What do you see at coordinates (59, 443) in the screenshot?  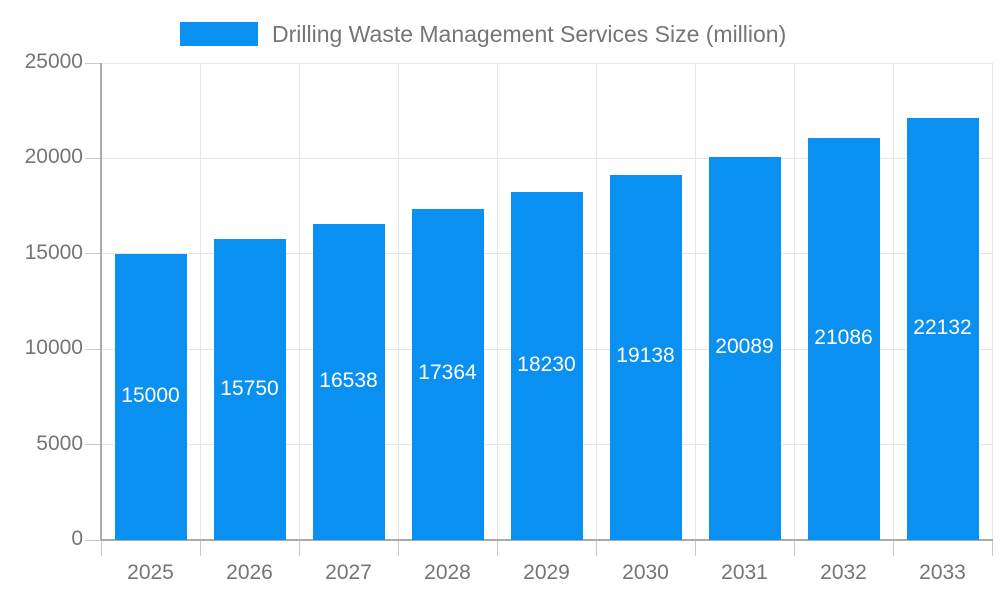 I see `y-axis-tick-label: 5000` at bounding box center [59, 443].